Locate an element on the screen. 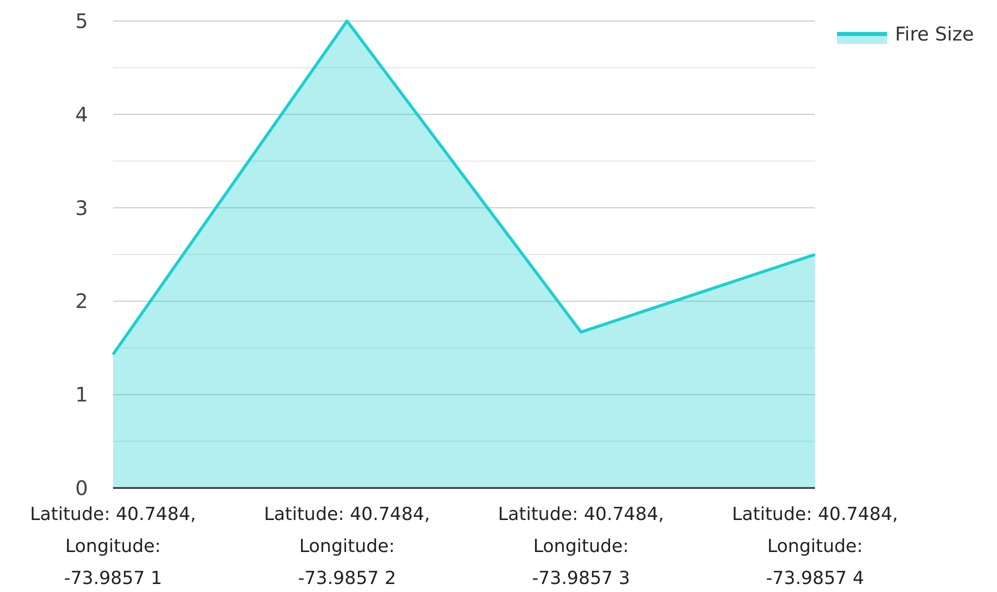 The height and width of the screenshot is (592, 997). y-tick-label: 5 is located at coordinates (81, 21).